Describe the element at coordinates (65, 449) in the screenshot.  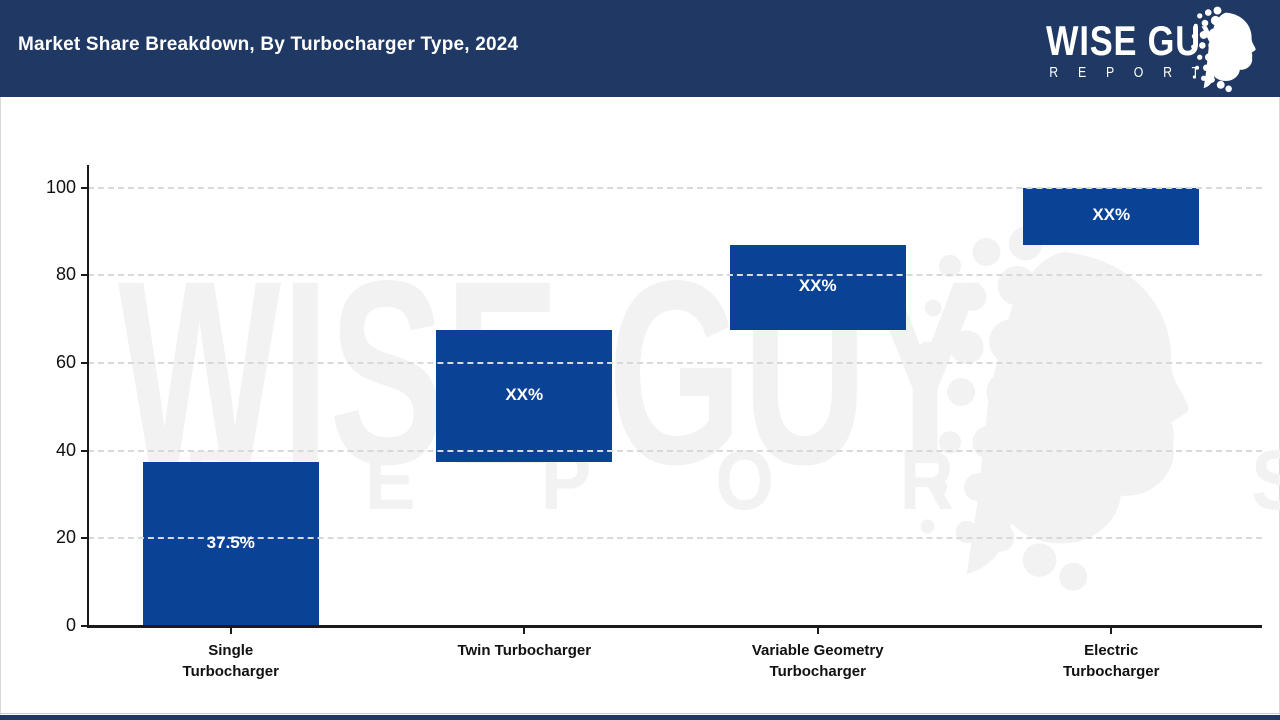
I see `y-tick-label: 40` at that location.